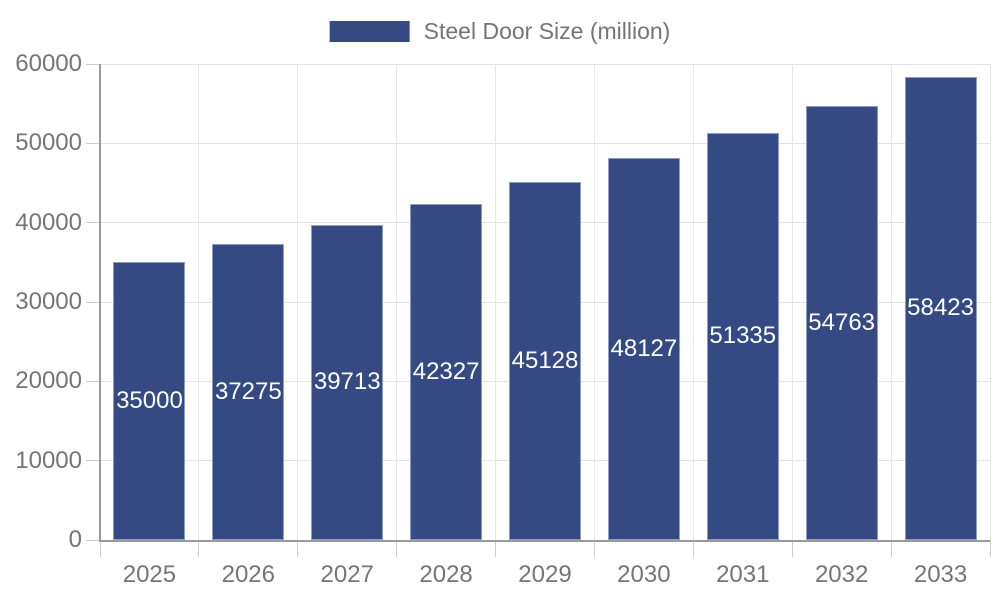 The width and height of the screenshot is (1000, 600). I want to click on y-axis-label: 50000, so click(48, 143).